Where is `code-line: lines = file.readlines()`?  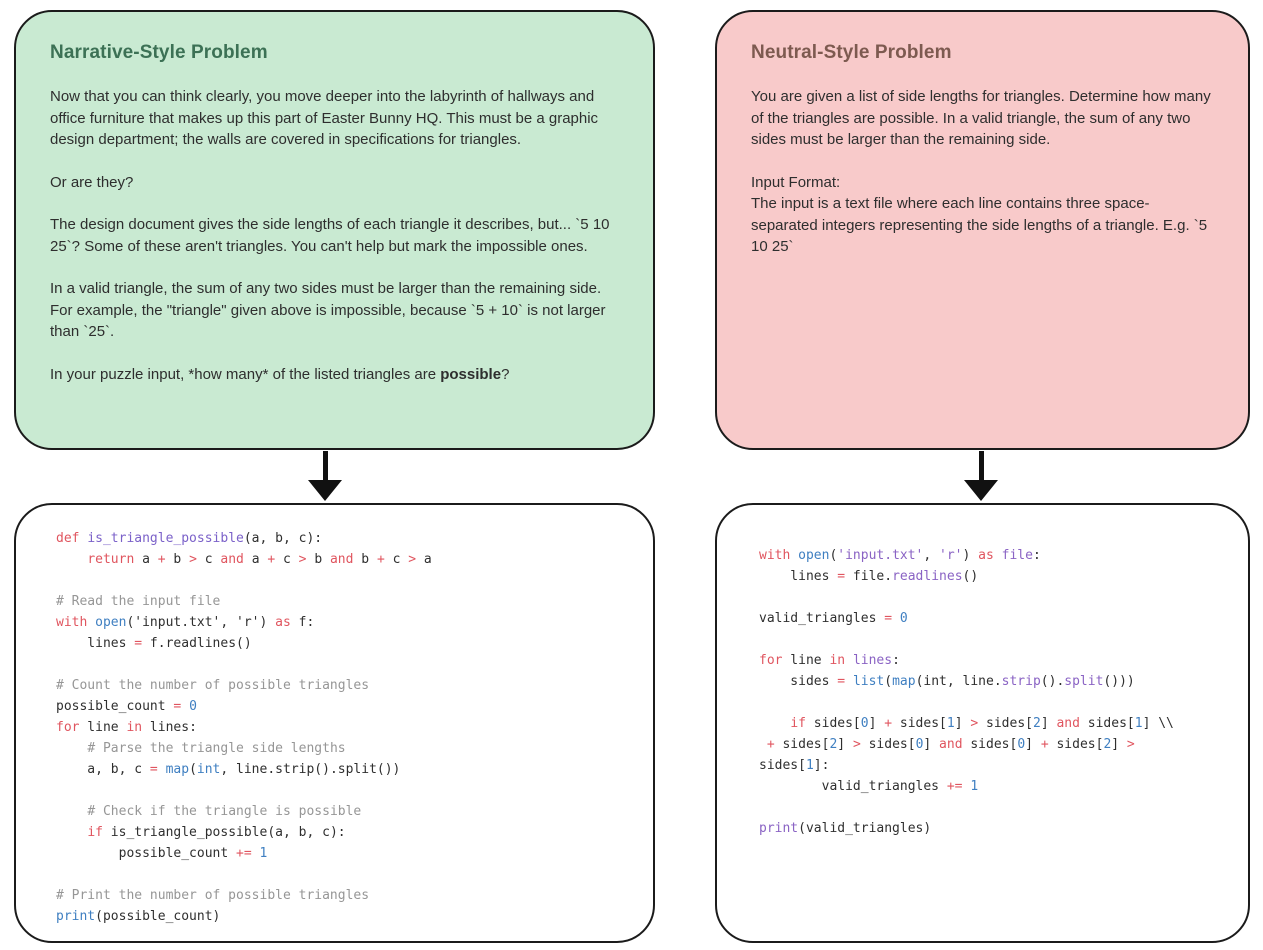 code-line: lines = file.readlines() is located at coordinates (869, 576).